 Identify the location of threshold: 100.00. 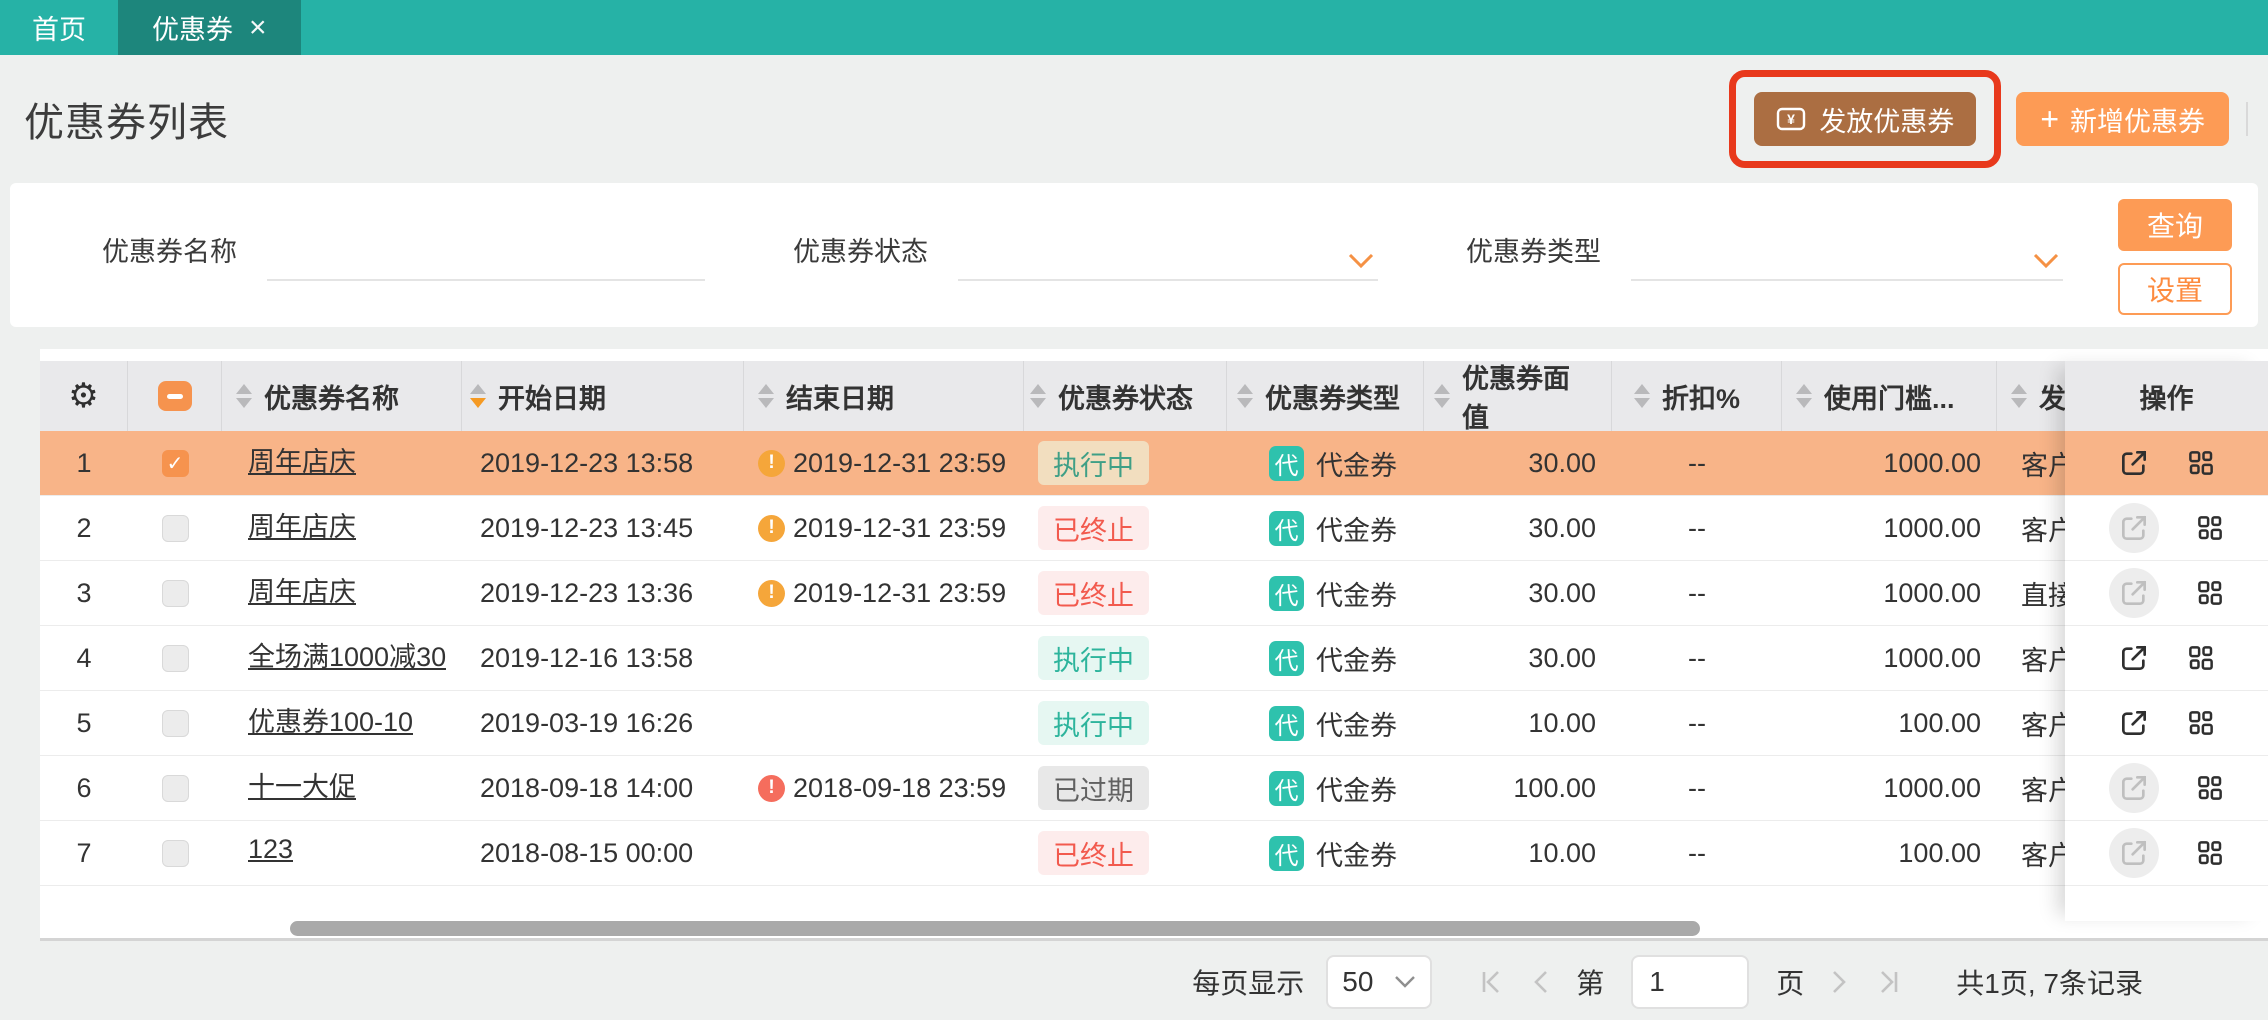
(1939, 722).